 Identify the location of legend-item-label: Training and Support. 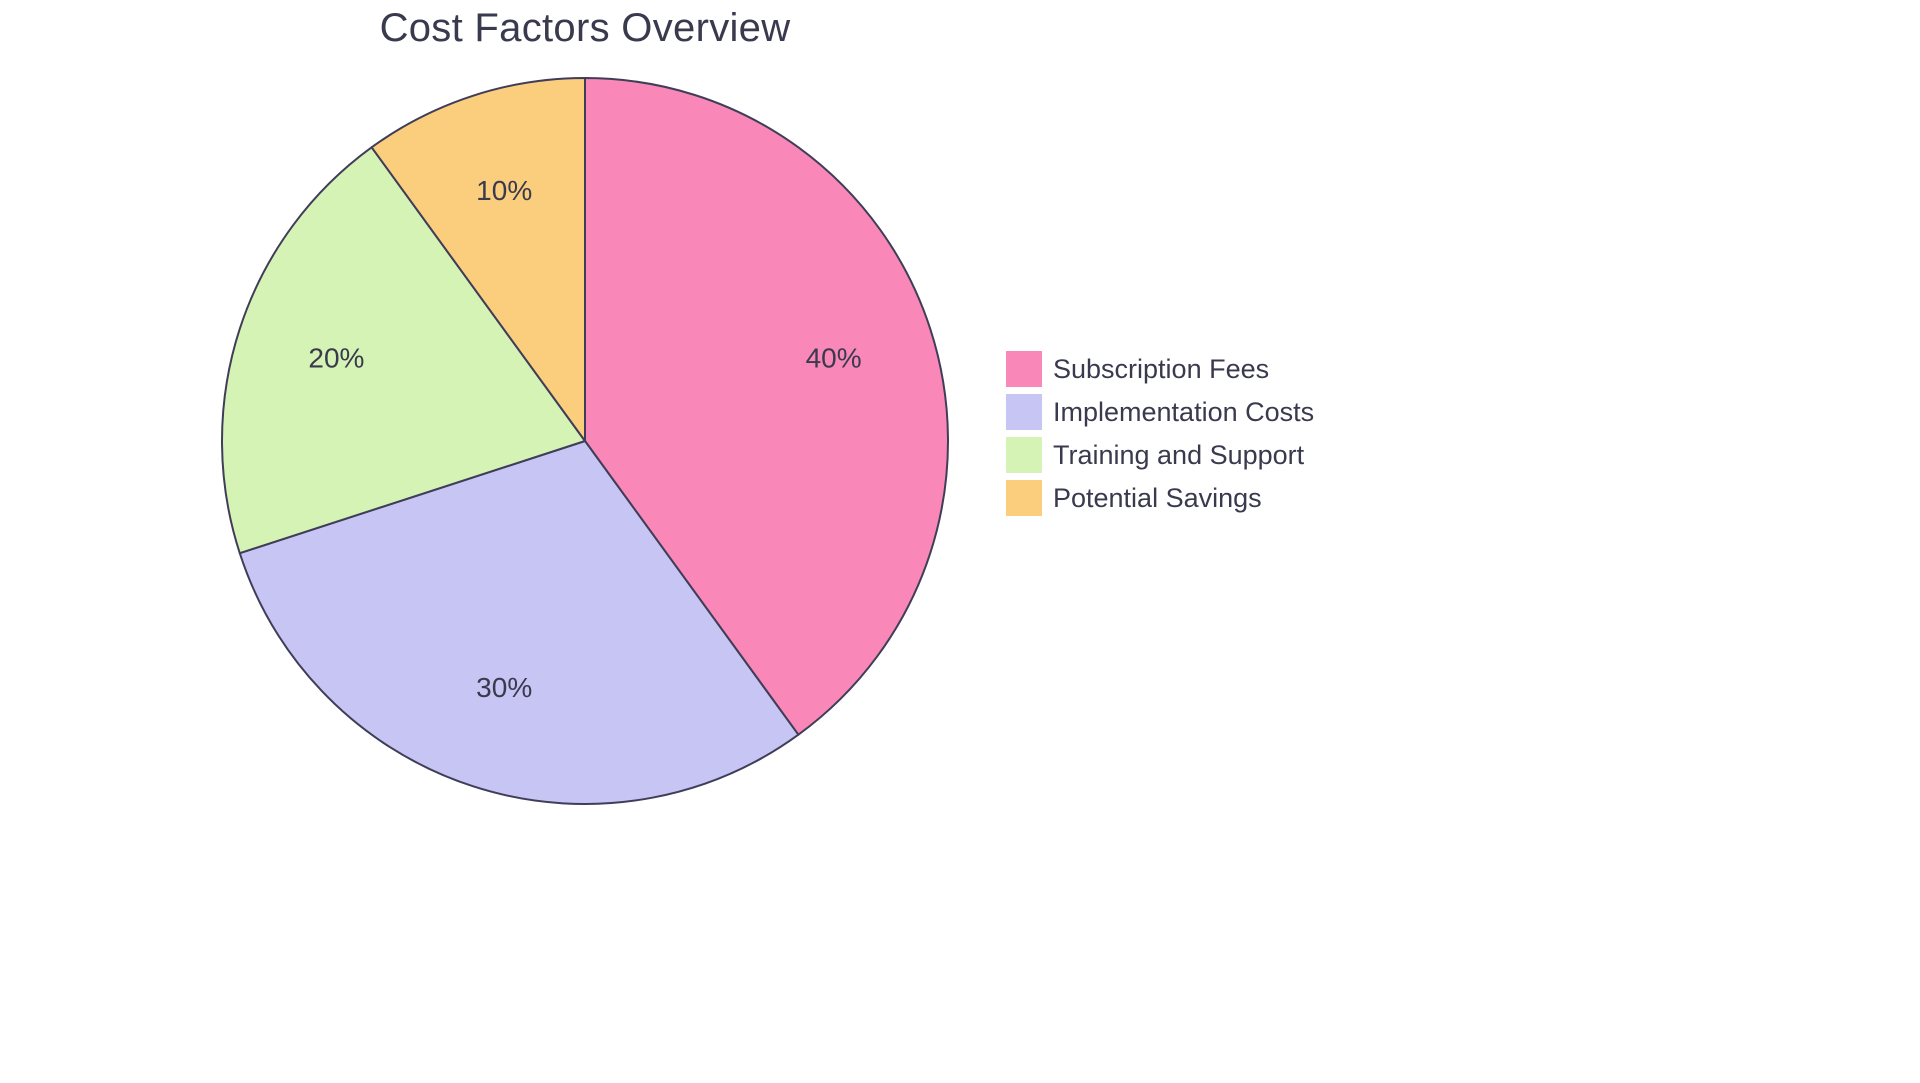
(1179, 454).